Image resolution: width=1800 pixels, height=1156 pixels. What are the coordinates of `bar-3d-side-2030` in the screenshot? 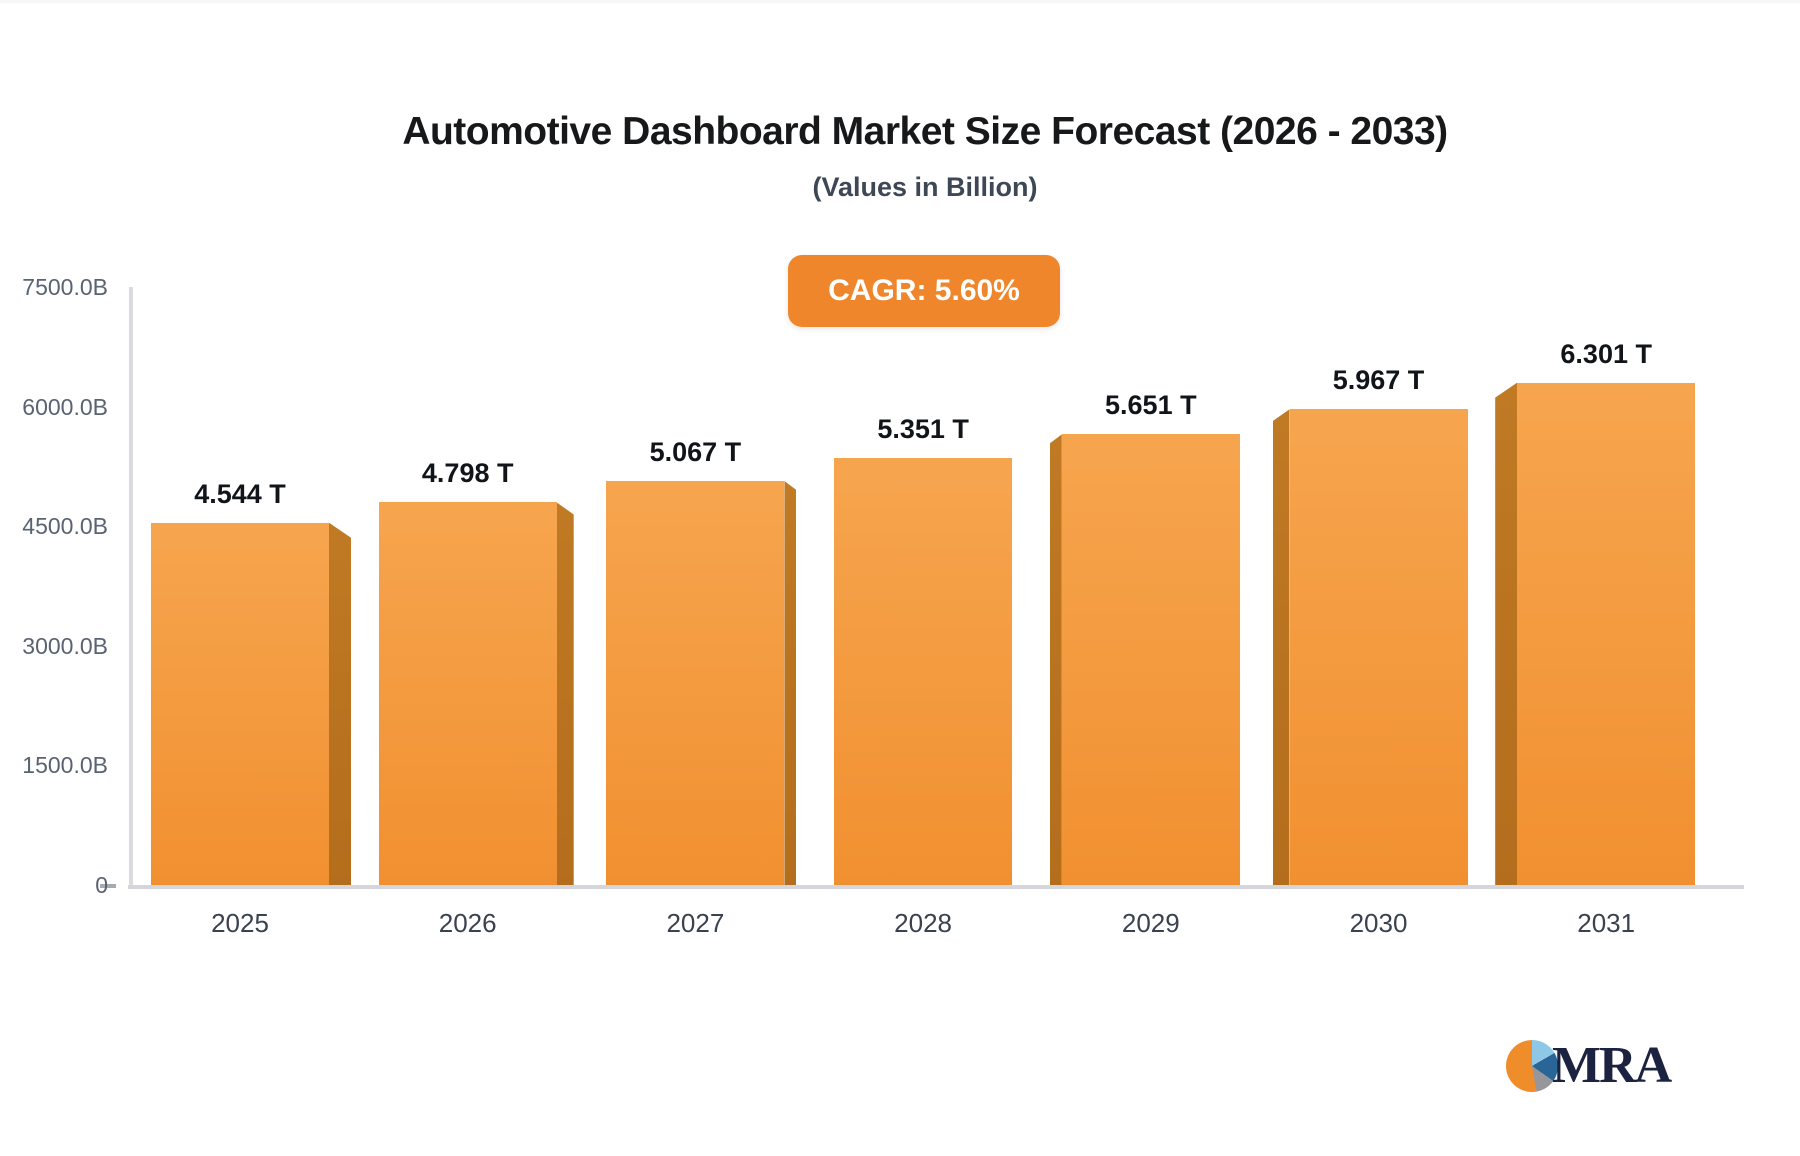 It's located at (1281, 648).